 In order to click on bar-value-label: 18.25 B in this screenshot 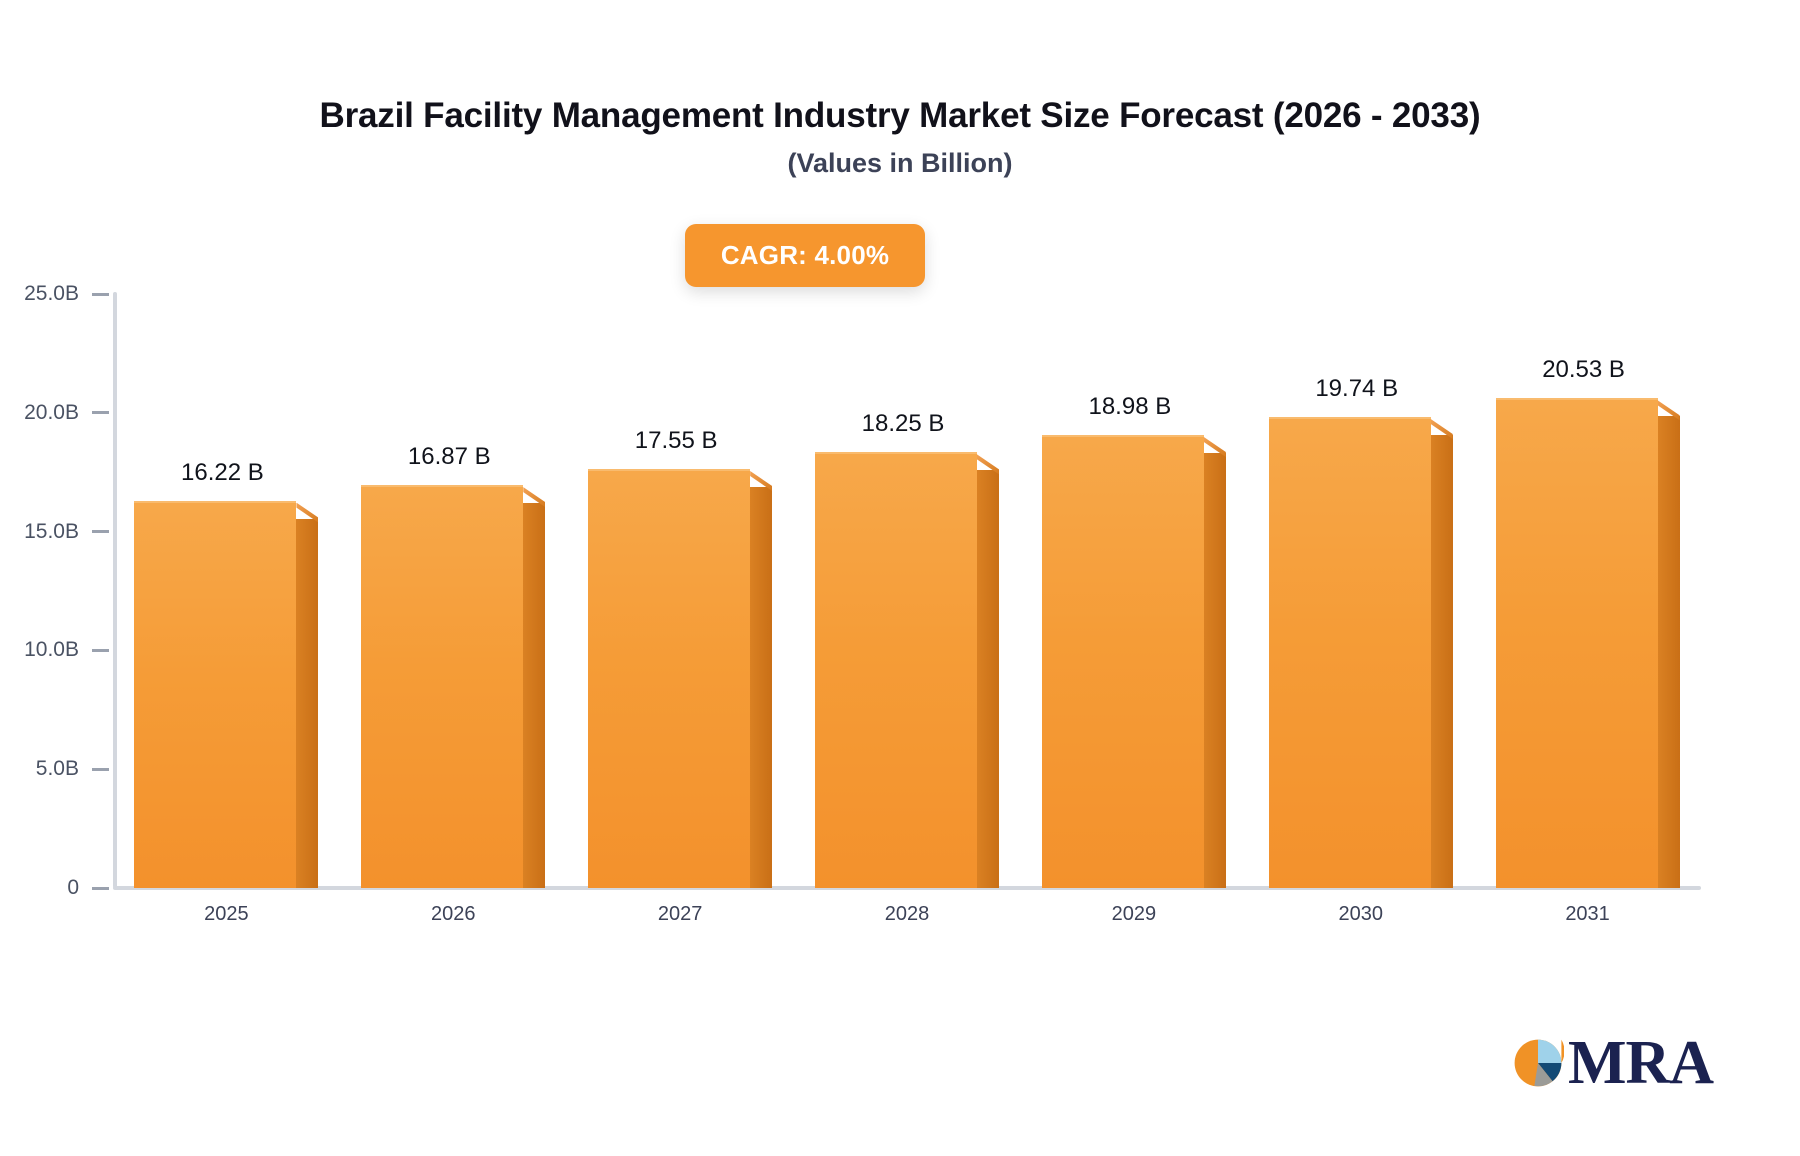, I will do `click(903, 424)`.